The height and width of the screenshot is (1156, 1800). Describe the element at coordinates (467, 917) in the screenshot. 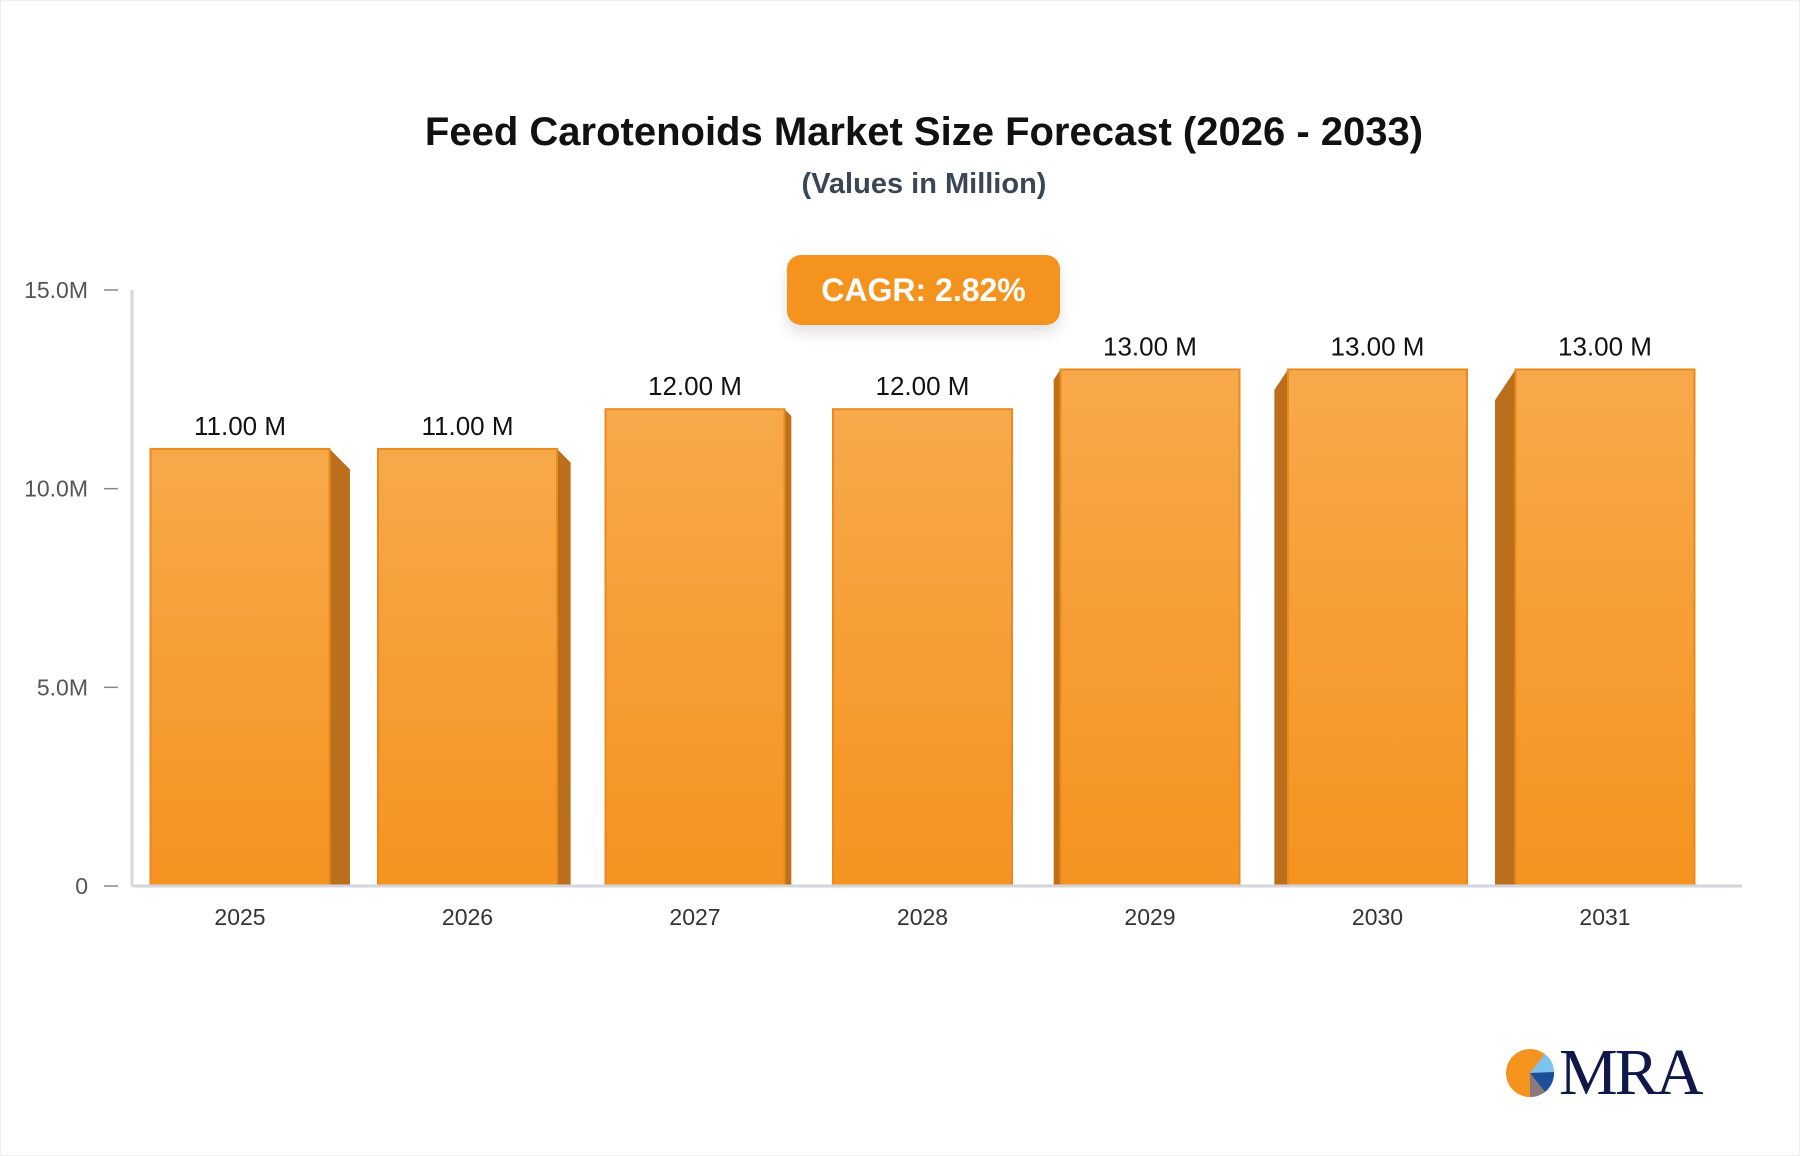

I see `x-tick-label: 2026` at that location.